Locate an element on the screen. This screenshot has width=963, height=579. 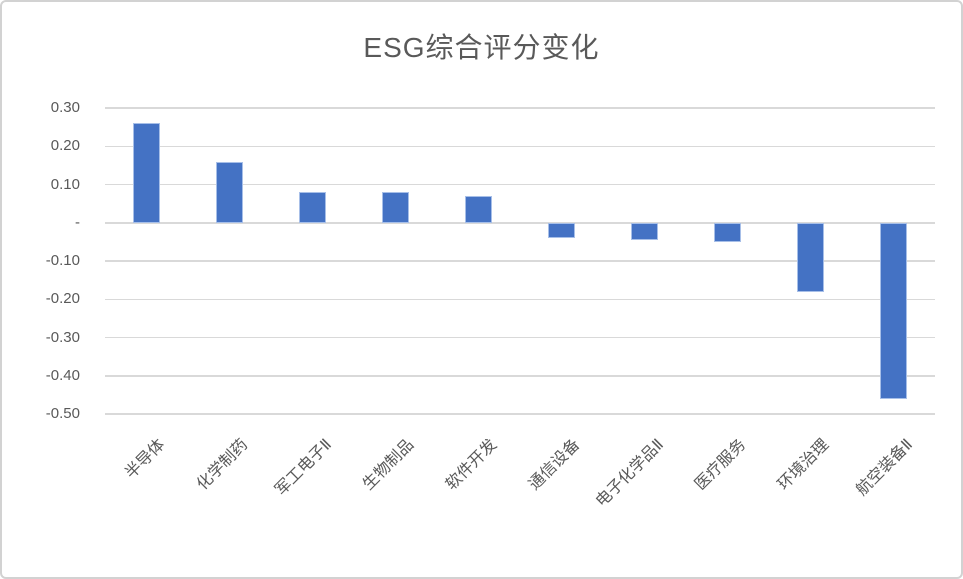
y-tick-label: 0.20 is located at coordinates (65, 146).